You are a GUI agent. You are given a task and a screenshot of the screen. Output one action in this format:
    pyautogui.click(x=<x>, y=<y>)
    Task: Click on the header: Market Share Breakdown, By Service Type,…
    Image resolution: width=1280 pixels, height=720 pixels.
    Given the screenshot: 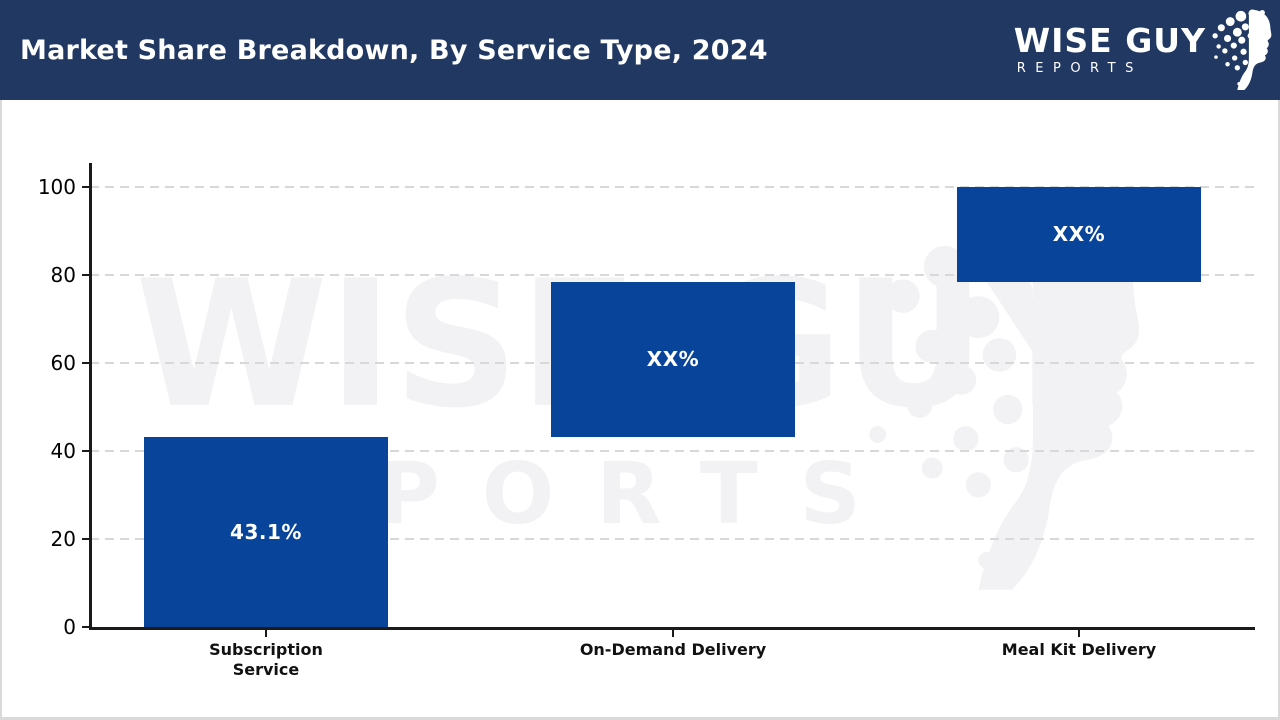 What is the action you would take?
    pyautogui.click(x=640, y=50)
    